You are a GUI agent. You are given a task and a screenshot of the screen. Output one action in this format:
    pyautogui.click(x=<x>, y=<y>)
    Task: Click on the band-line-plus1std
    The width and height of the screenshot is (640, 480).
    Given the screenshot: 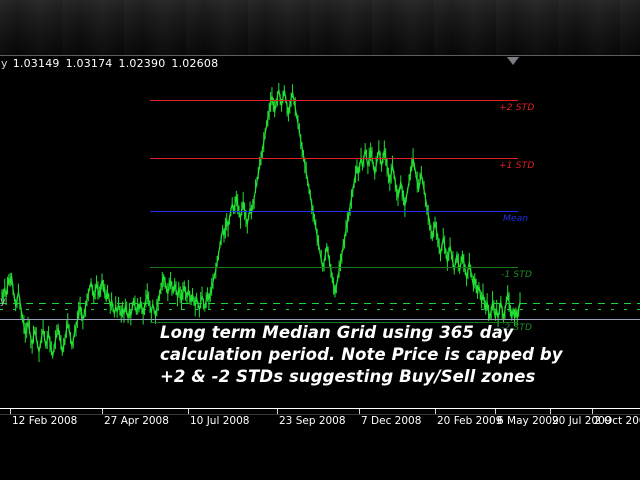 What is the action you would take?
    pyautogui.click(x=334, y=158)
    